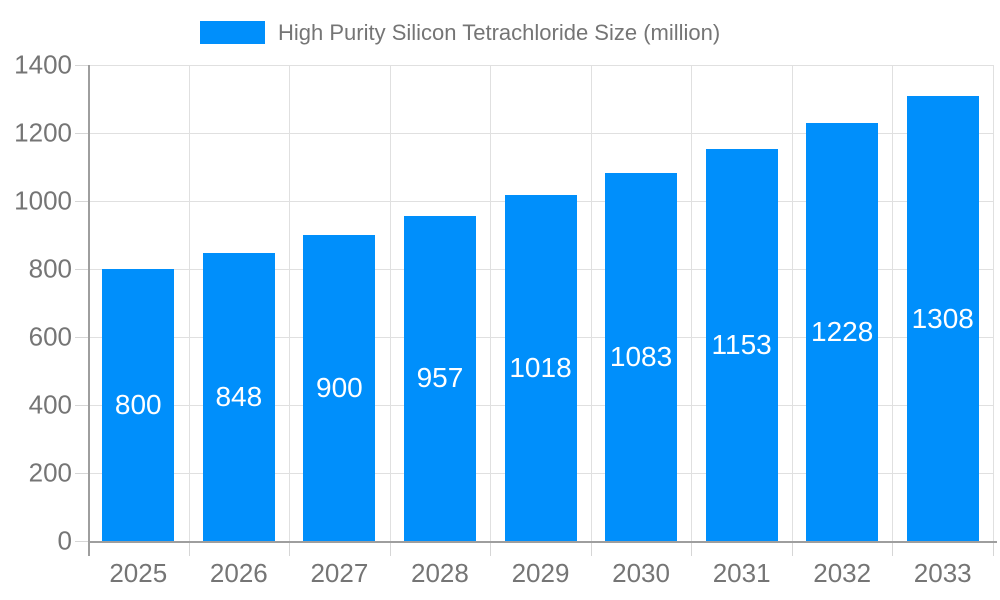 Image resolution: width=1000 pixels, height=600 pixels. Describe the element at coordinates (138, 573) in the screenshot. I see `x-axis-tick-label: 2025` at that location.